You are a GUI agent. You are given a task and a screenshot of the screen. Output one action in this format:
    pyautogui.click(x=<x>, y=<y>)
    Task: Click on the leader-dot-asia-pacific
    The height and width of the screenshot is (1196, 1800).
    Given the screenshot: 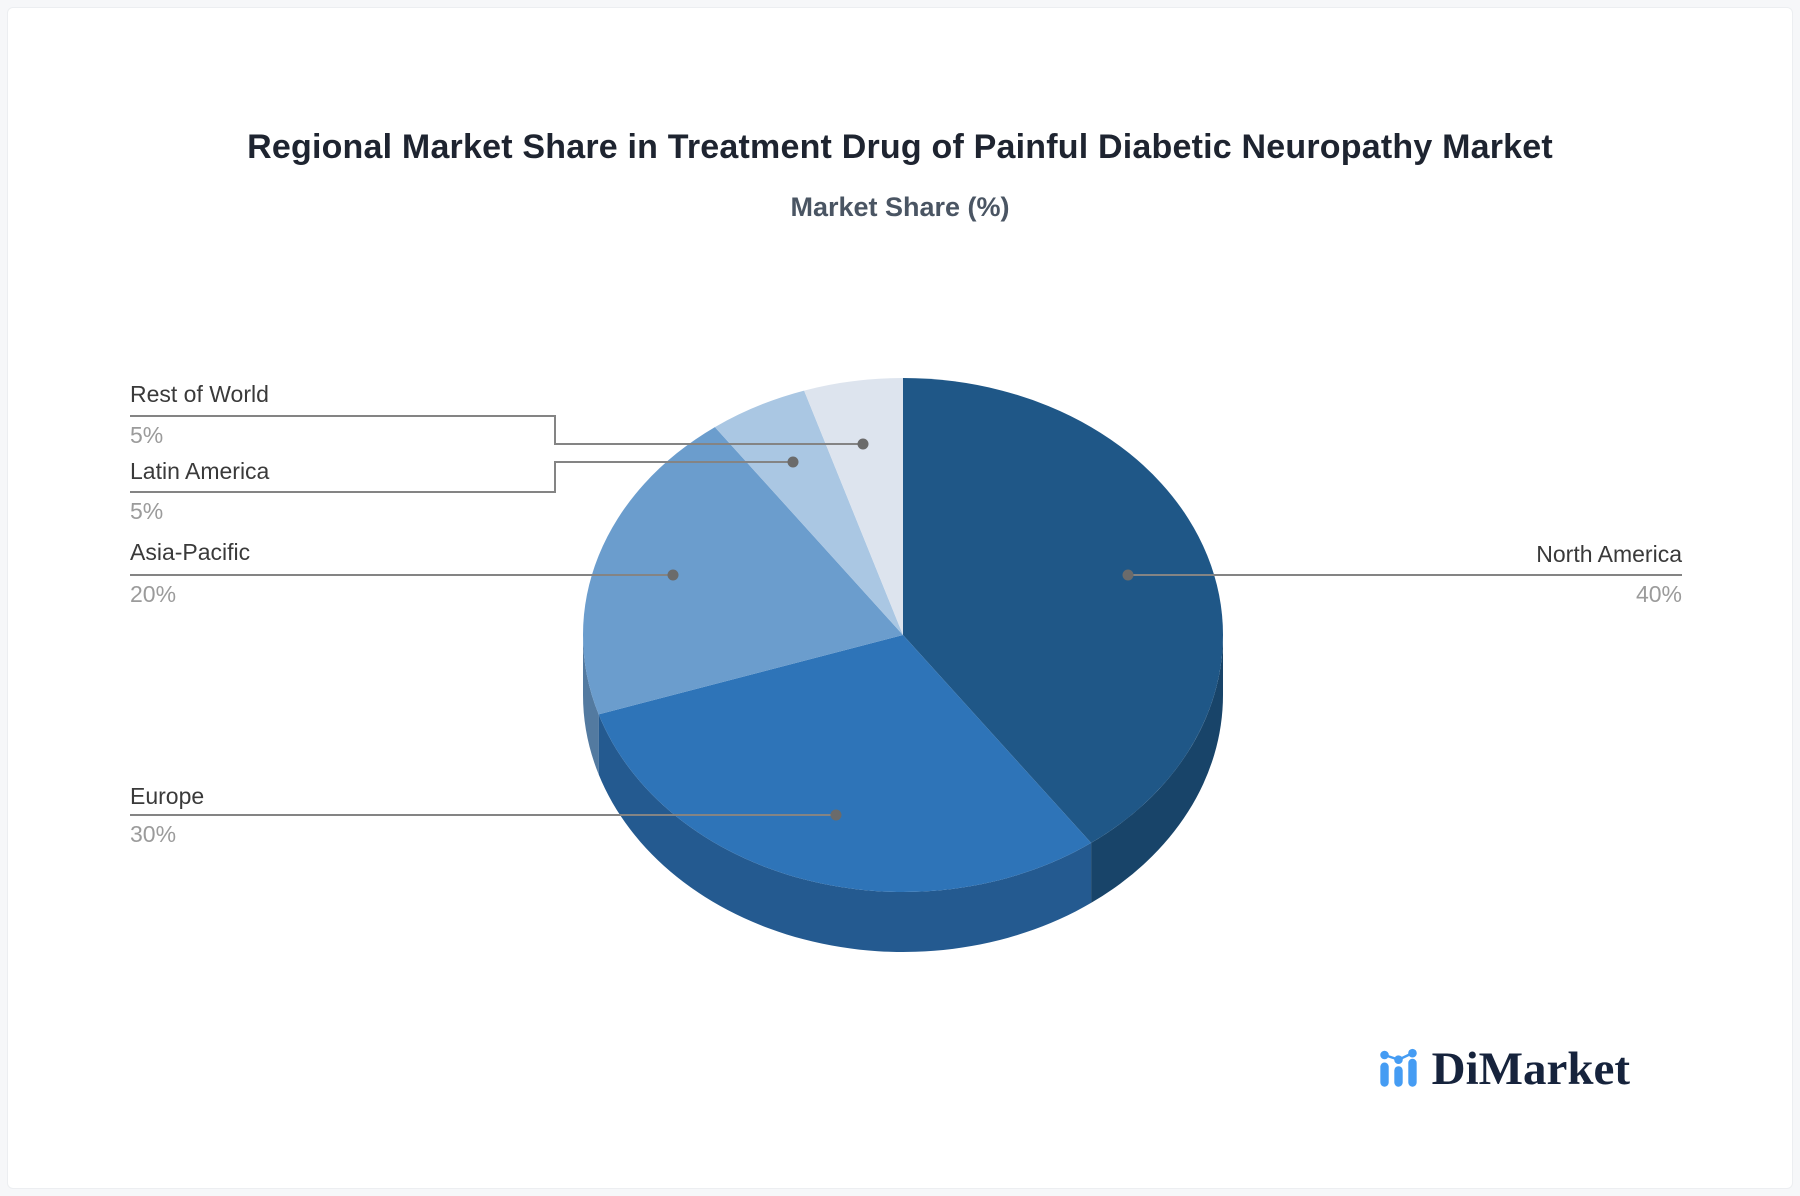 What is the action you would take?
    pyautogui.click(x=673, y=575)
    